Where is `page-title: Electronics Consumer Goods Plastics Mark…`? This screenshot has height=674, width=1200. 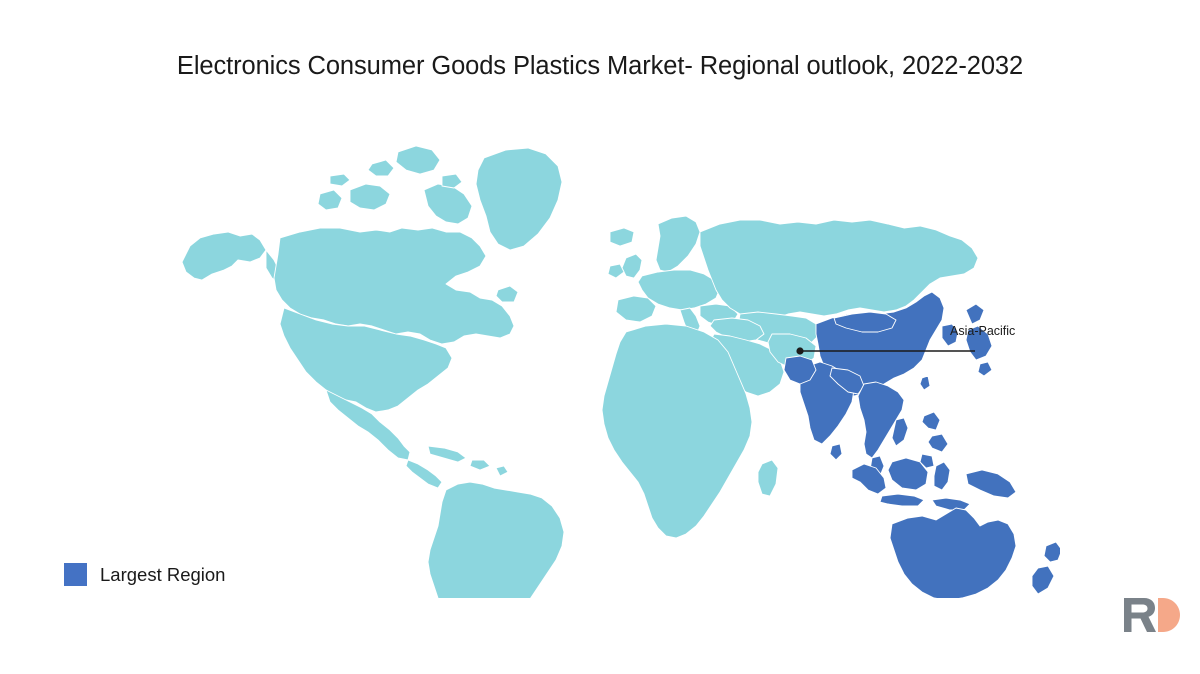
page-title: Electronics Consumer Goods Plastics Mark… is located at coordinates (600, 66).